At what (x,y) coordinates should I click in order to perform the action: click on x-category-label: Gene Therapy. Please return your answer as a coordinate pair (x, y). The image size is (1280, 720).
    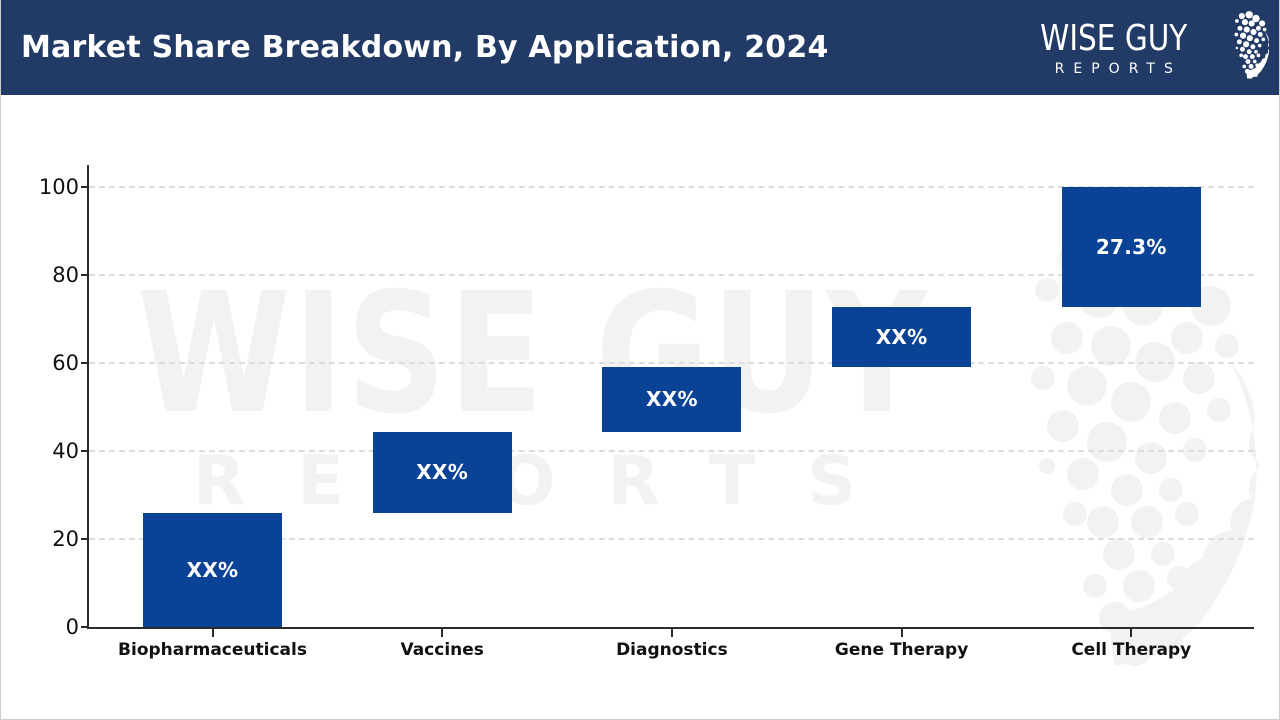
    Looking at the image, I should click on (901, 650).